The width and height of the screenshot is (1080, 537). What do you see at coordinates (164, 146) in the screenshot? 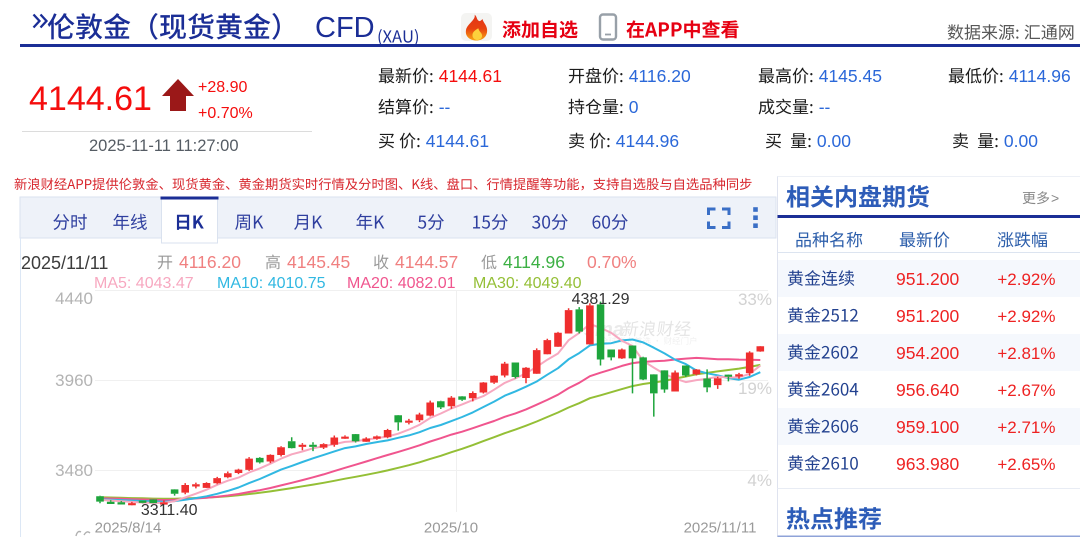
I see `svg-text: 2025-11-11 11:27:00` at bounding box center [164, 146].